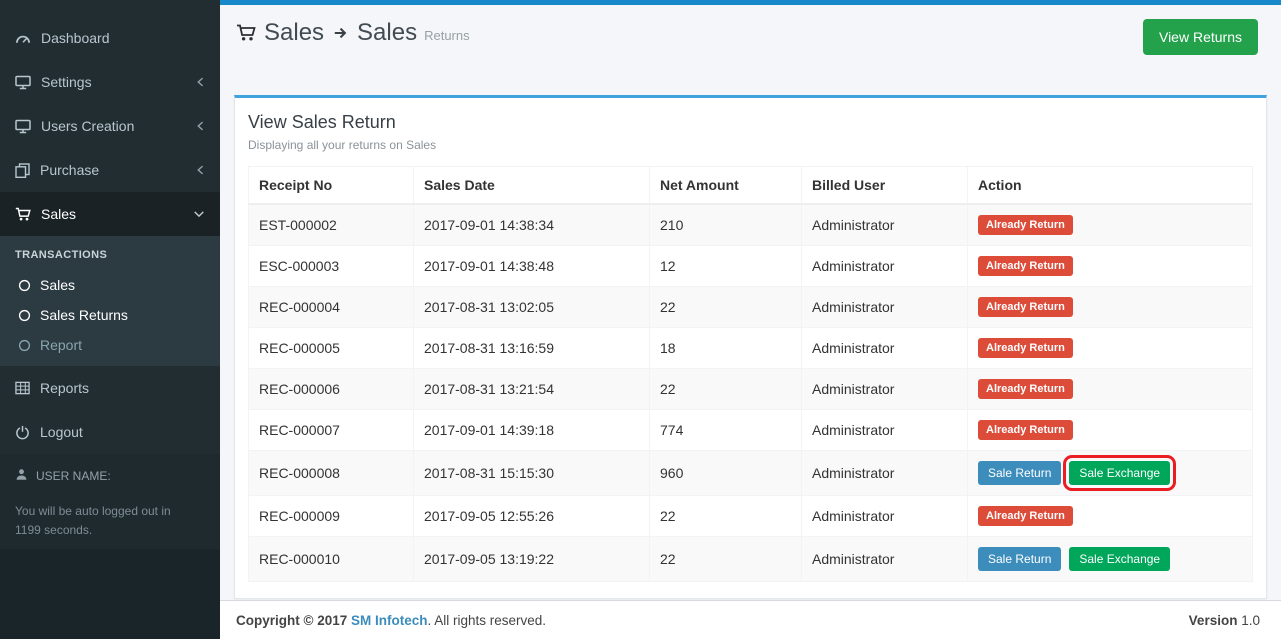 The height and width of the screenshot is (639, 1281). What do you see at coordinates (331, 430) in the screenshot?
I see `receipt-no-cell: REC-000007` at bounding box center [331, 430].